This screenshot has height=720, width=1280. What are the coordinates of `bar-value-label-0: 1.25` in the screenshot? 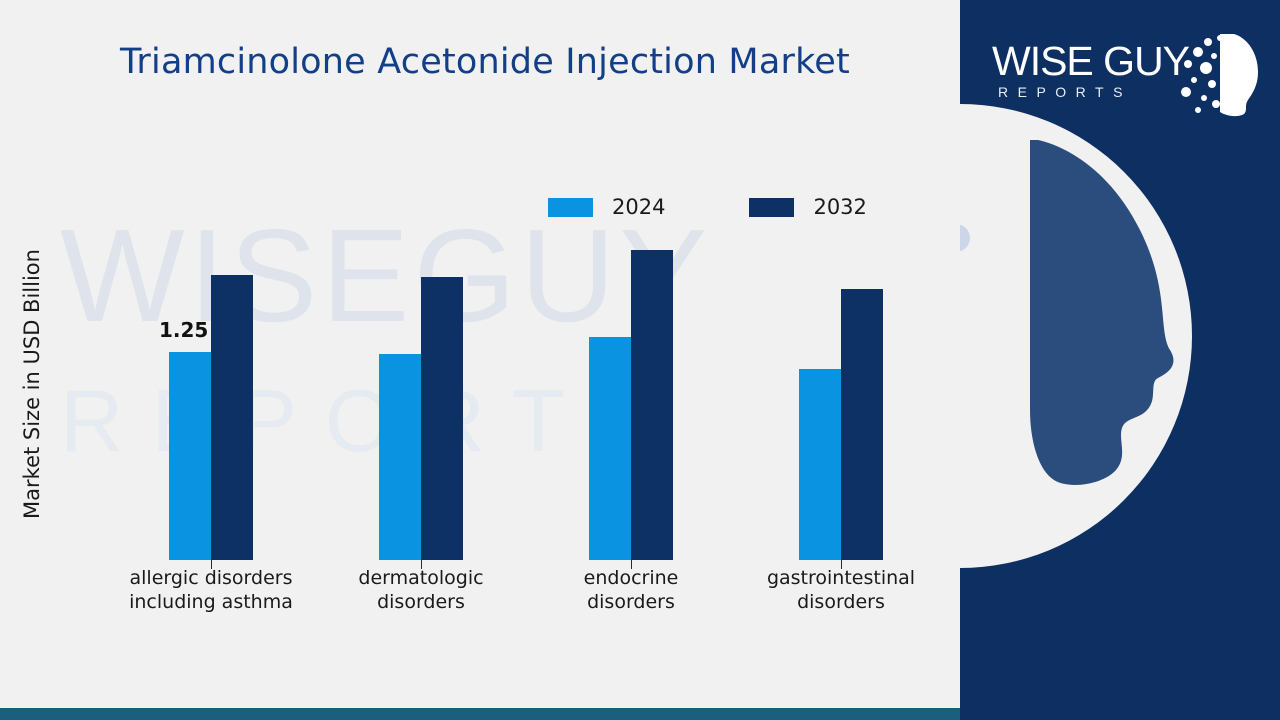 It's located at (184, 330).